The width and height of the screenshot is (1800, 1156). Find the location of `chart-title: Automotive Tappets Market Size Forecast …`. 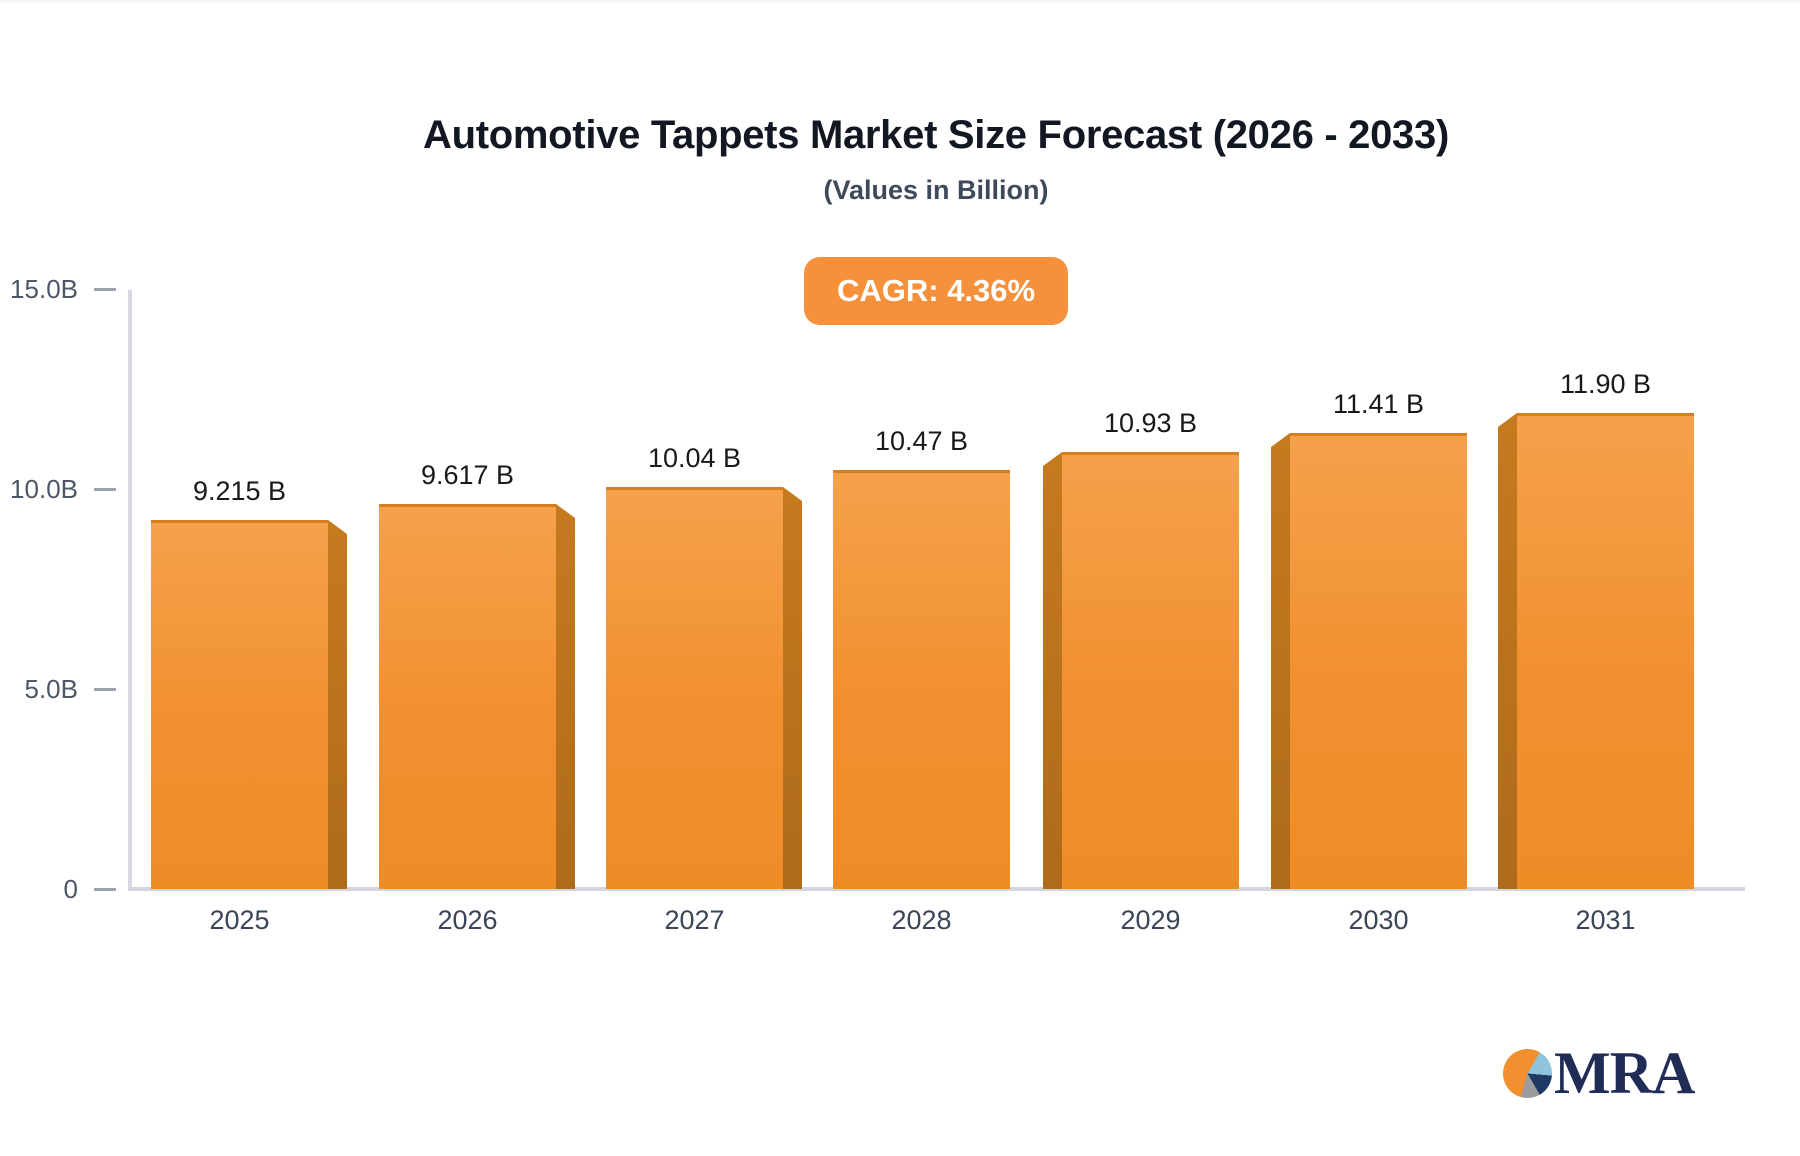

chart-title: Automotive Tappets Market Size Forecast … is located at coordinates (936, 135).